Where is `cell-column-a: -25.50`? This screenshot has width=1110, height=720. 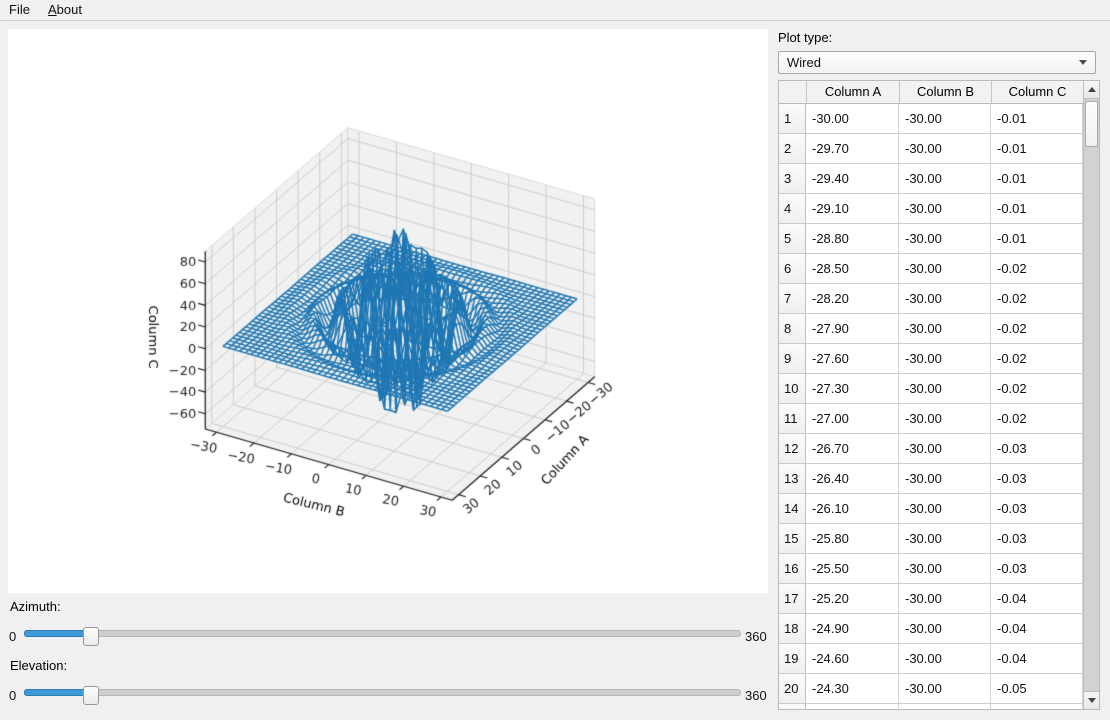
cell-column-a: -25.50 is located at coordinates (852, 569).